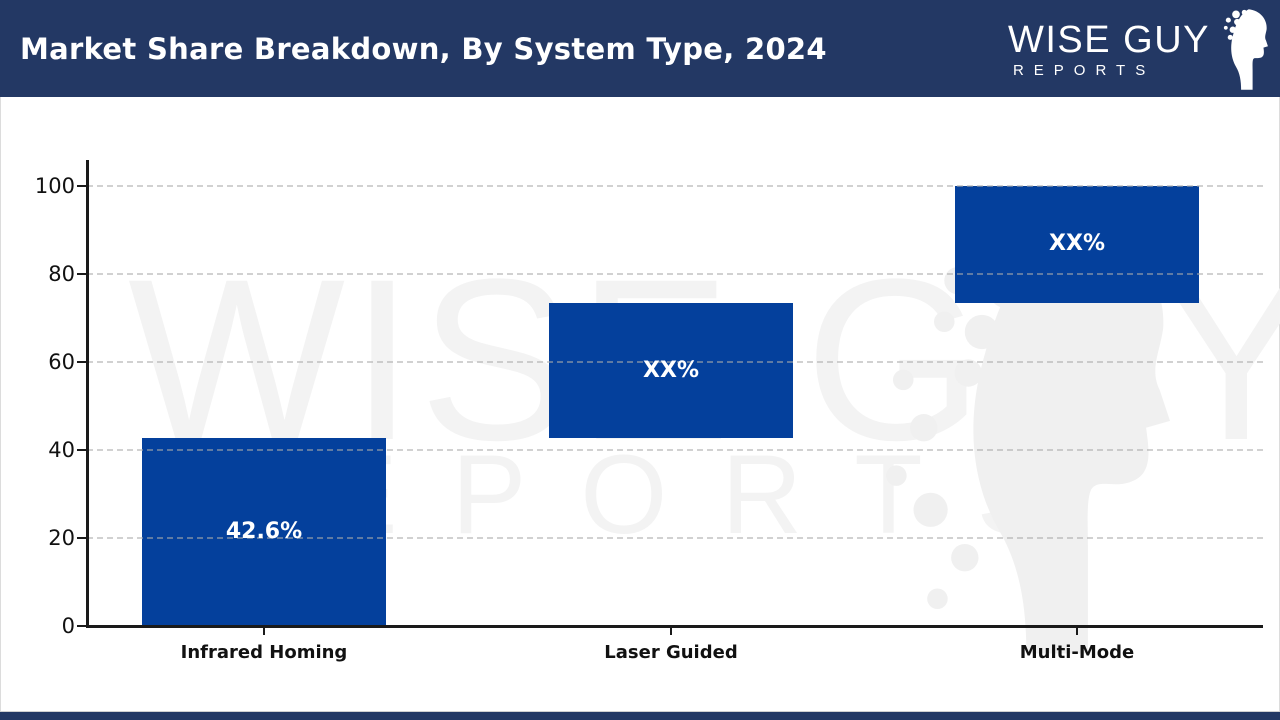  What do you see at coordinates (61, 361) in the screenshot?
I see `y-tick-label: 60` at bounding box center [61, 361].